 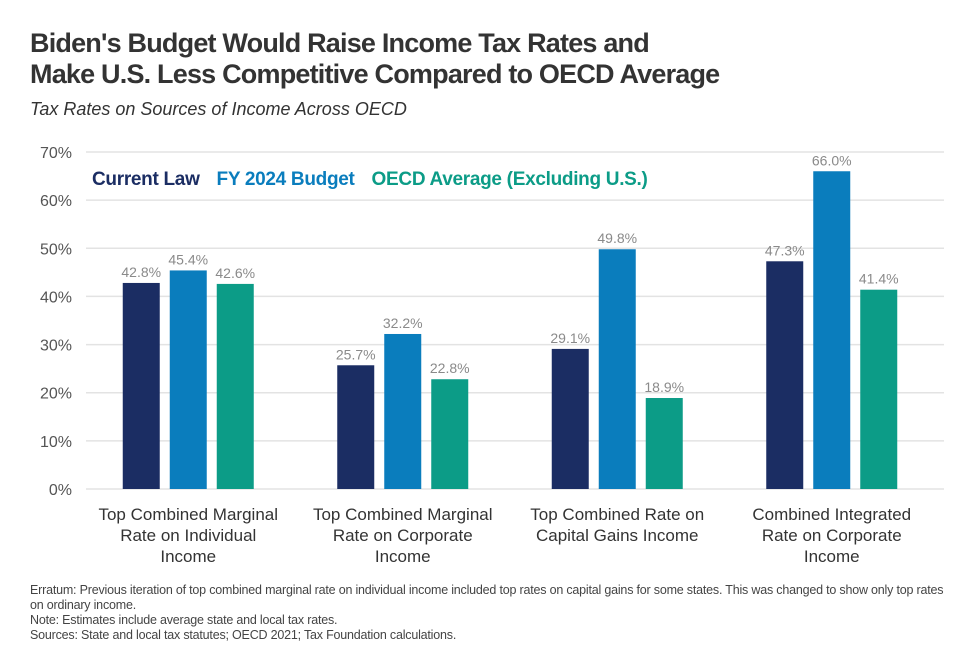 What do you see at coordinates (56, 201) in the screenshot?
I see `y-tick-label: 60%` at bounding box center [56, 201].